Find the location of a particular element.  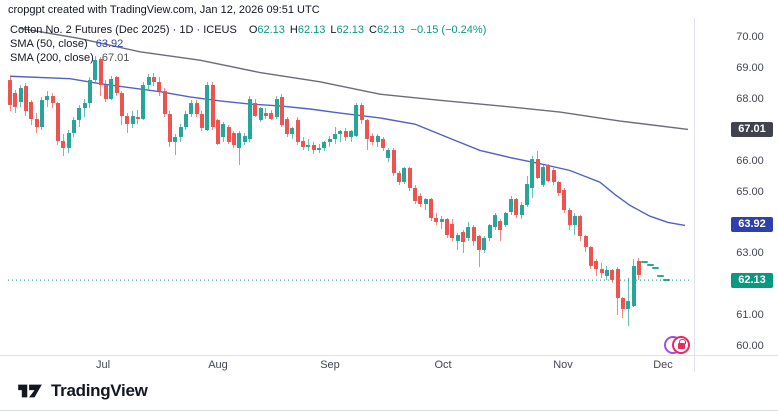

price-tick-label: 65.00 is located at coordinates (750, 191).